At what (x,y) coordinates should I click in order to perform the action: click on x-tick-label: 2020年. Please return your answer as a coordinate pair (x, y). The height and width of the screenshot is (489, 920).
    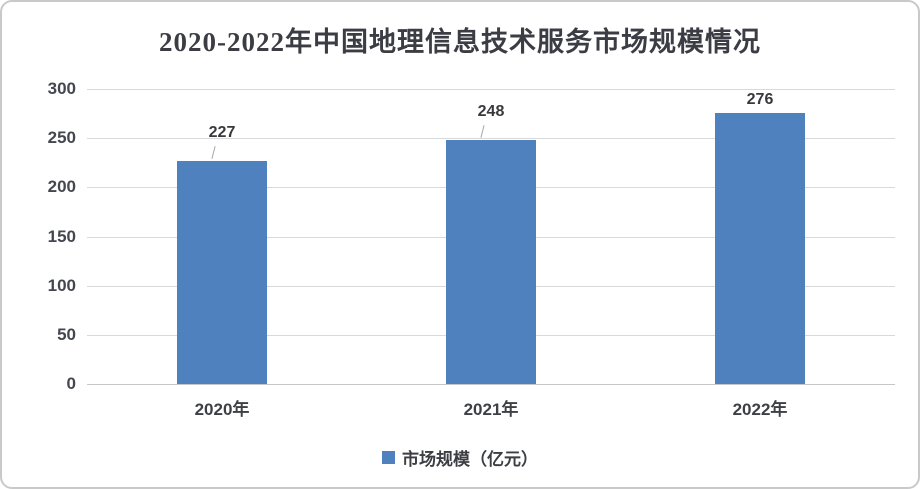
    Looking at the image, I should click on (222, 409).